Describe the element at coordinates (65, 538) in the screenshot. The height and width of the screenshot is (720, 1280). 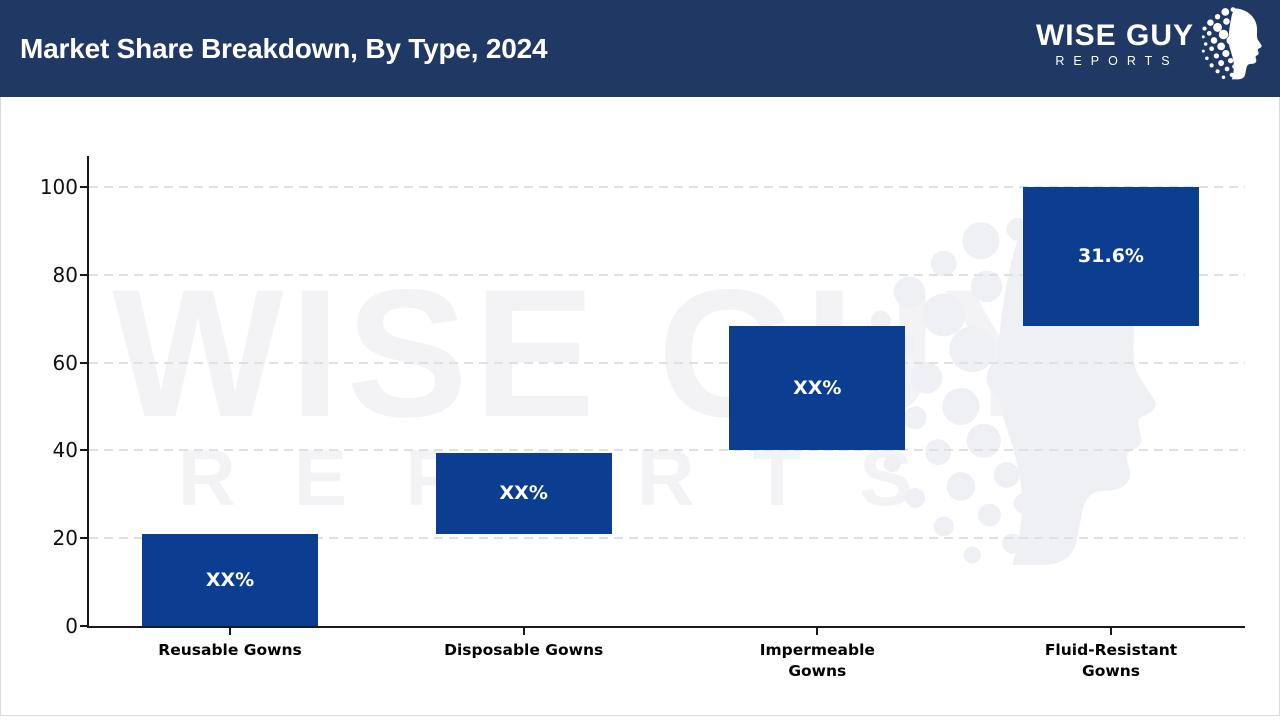
I see `y-tick-label: 20` at that location.